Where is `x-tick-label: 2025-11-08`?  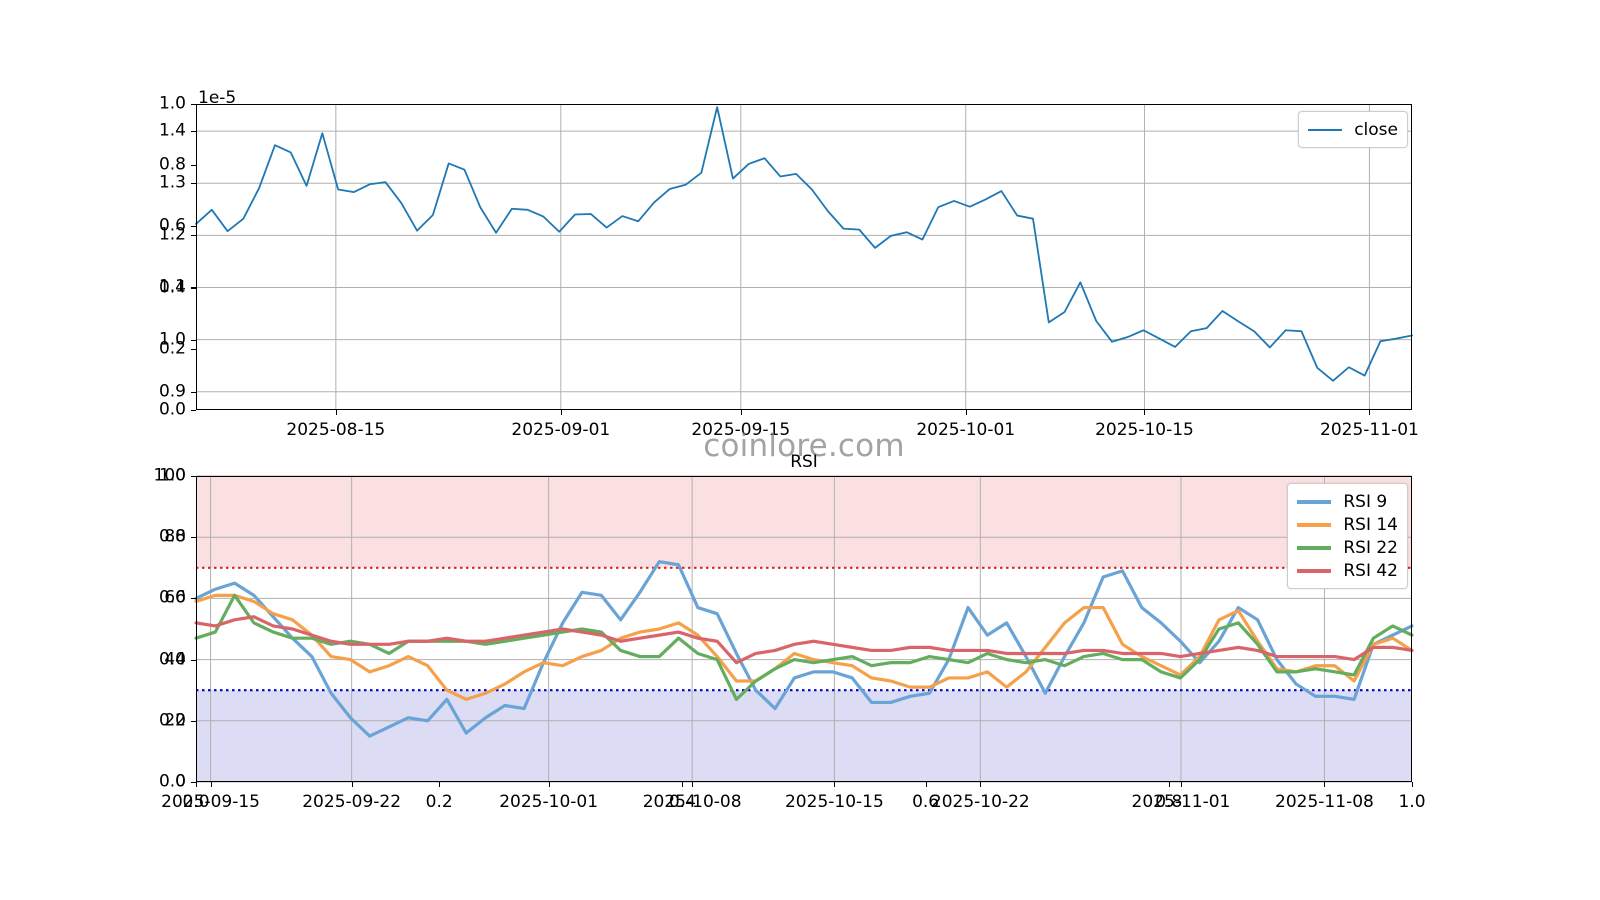
x-tick-label: 2025-11-08 is located at coordinates (1324, 802).